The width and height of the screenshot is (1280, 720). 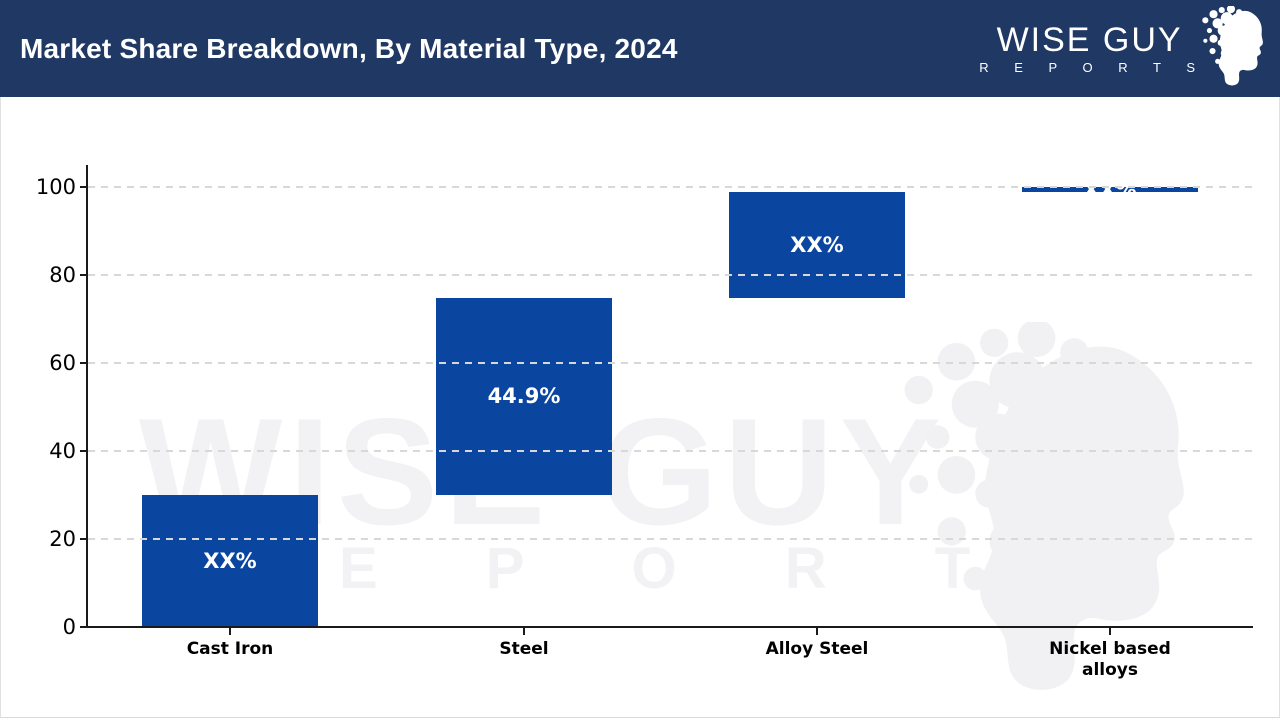 I want to click on wiseguy-head-icon, so click(x=1232, y=45).